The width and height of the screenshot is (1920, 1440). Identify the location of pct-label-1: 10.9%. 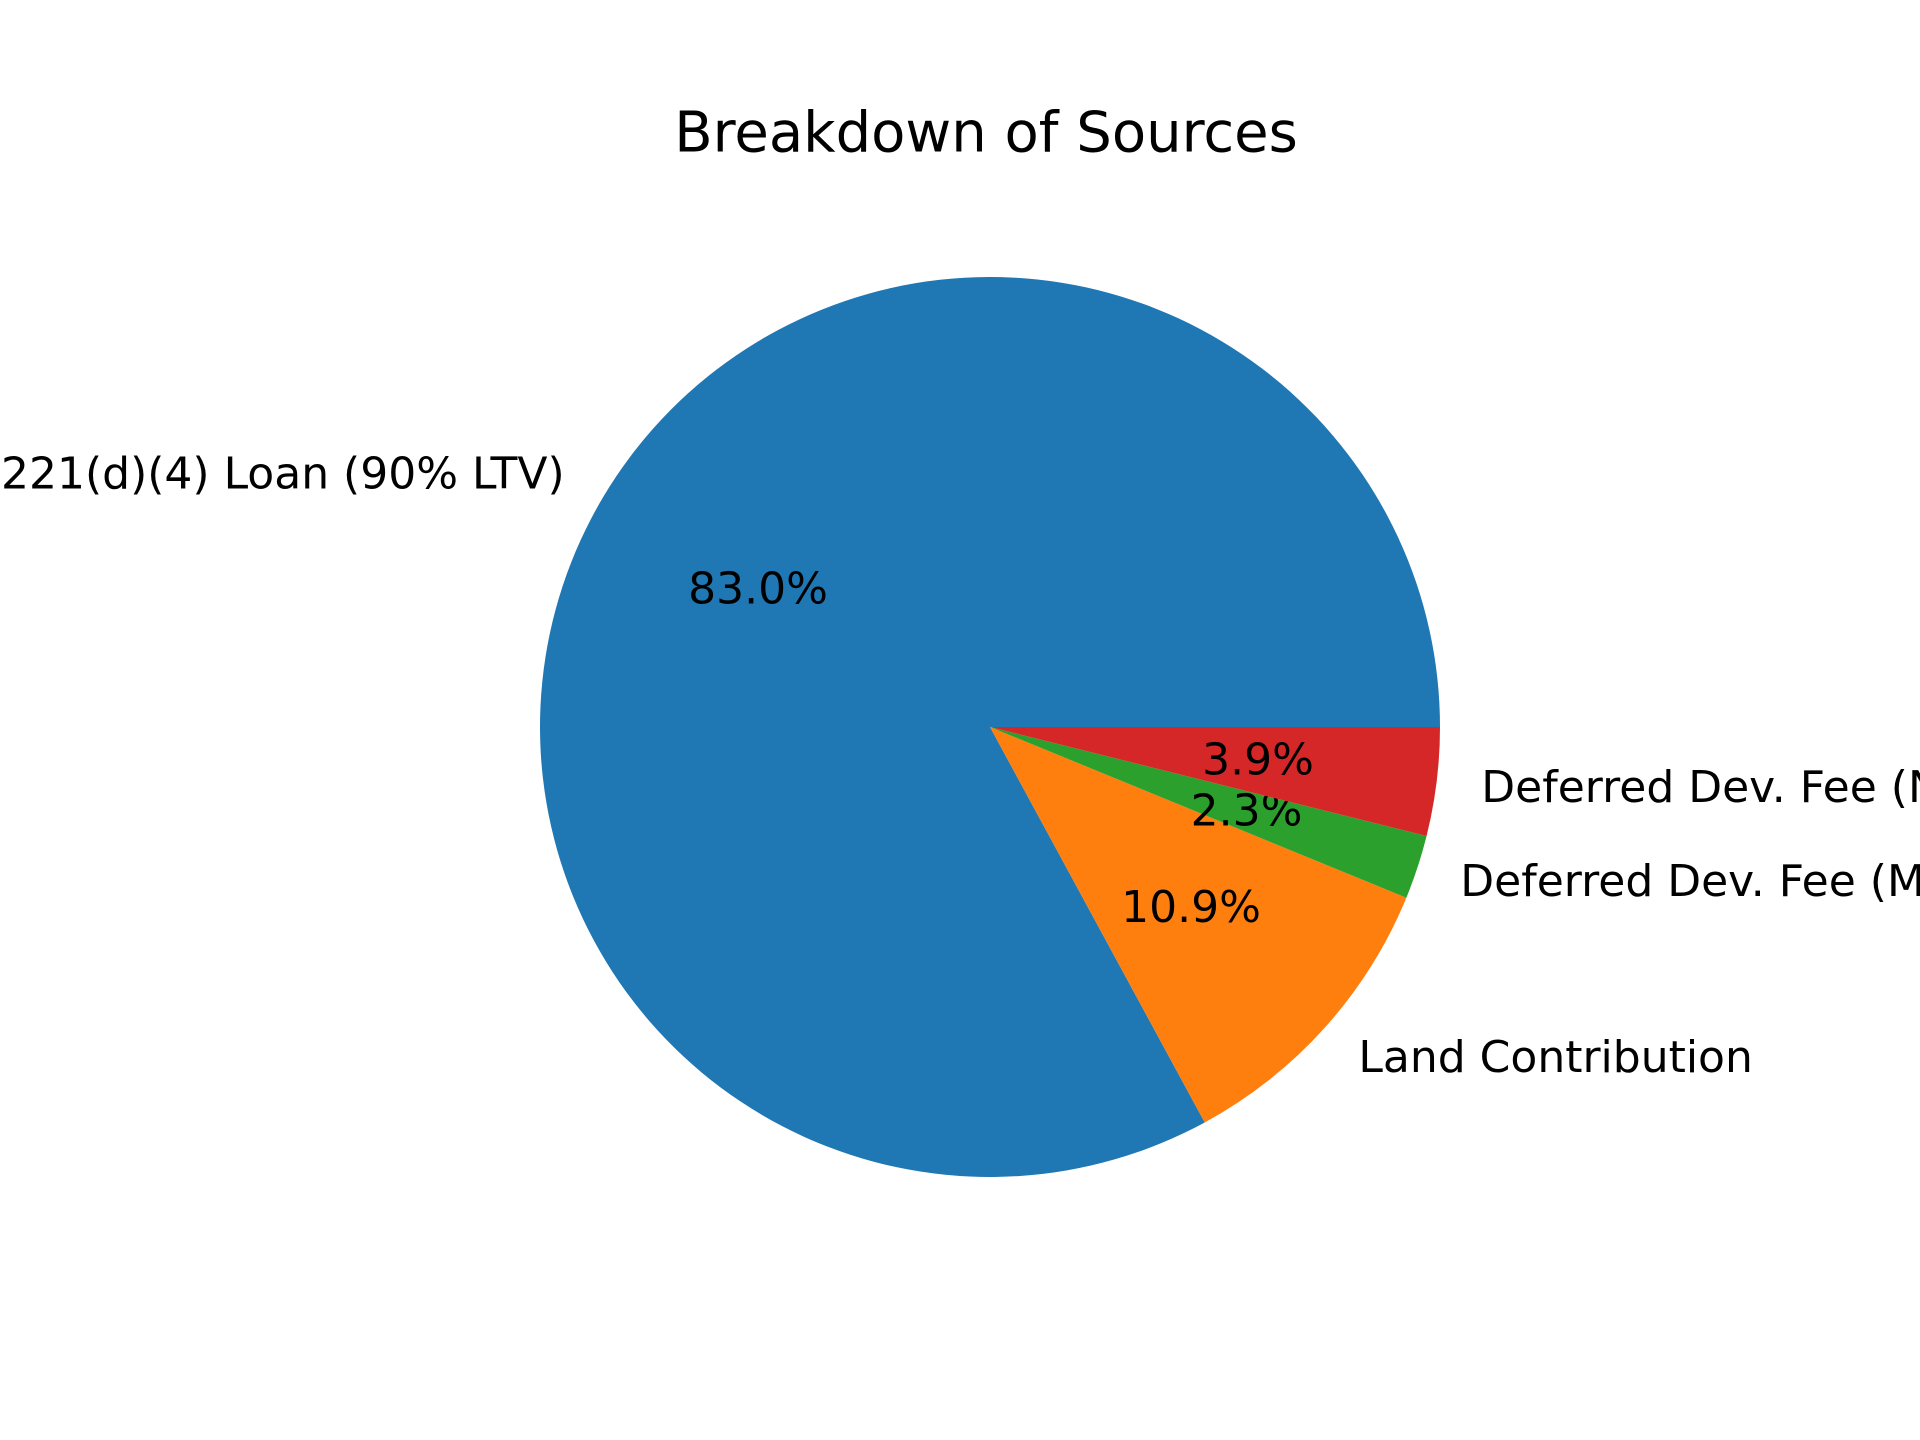
(1191, 907).